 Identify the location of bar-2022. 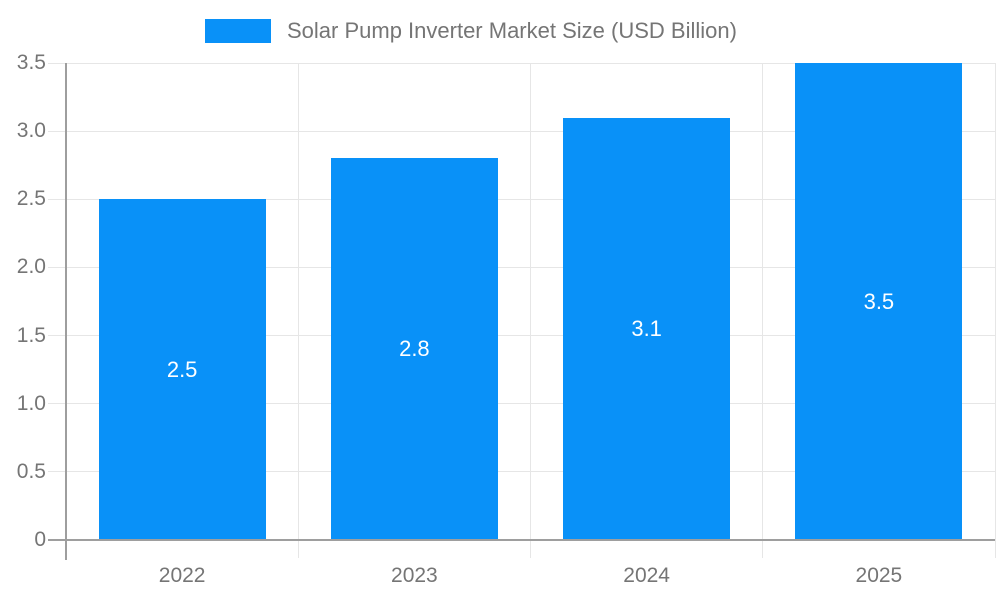
(182, 369).